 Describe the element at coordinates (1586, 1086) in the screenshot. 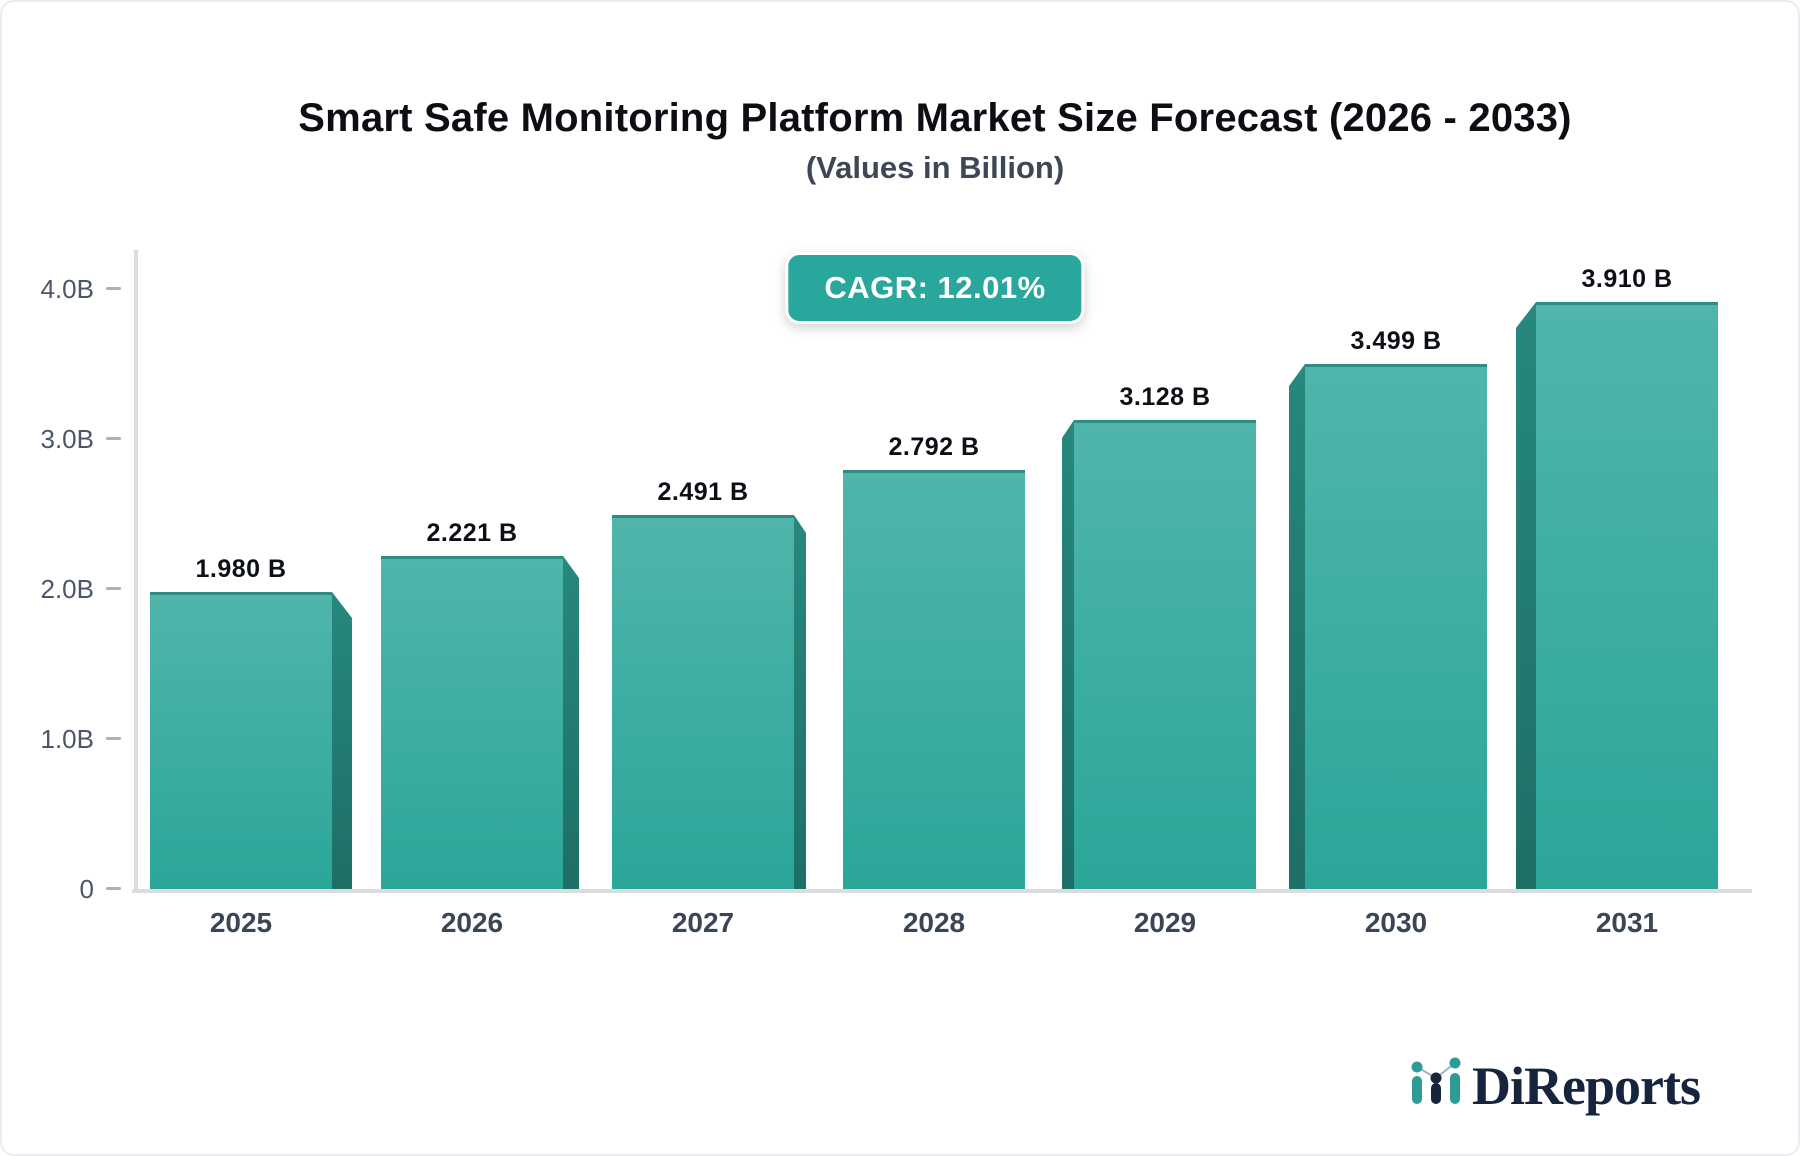

I see `logo-text: DiReports` at that location.